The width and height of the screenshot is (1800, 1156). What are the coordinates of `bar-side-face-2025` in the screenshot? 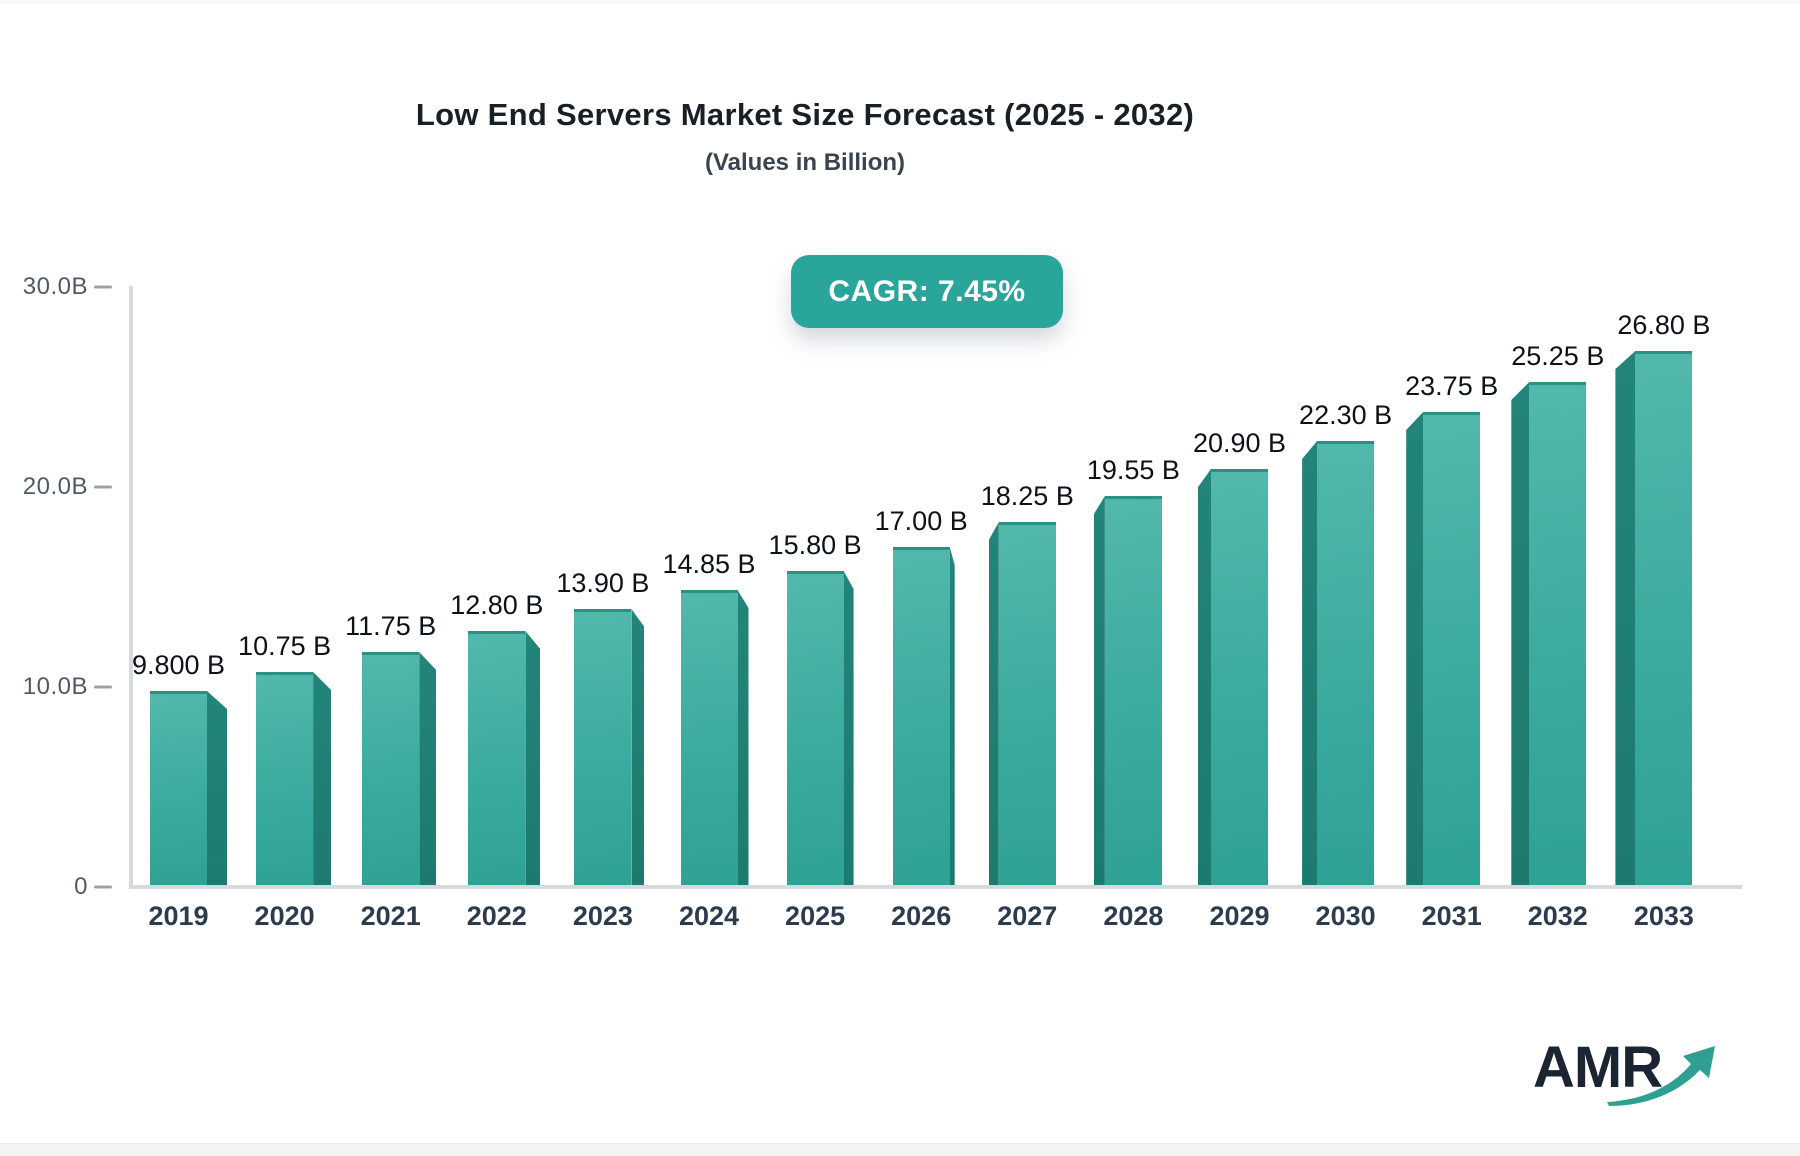 It's located at (848, 729).